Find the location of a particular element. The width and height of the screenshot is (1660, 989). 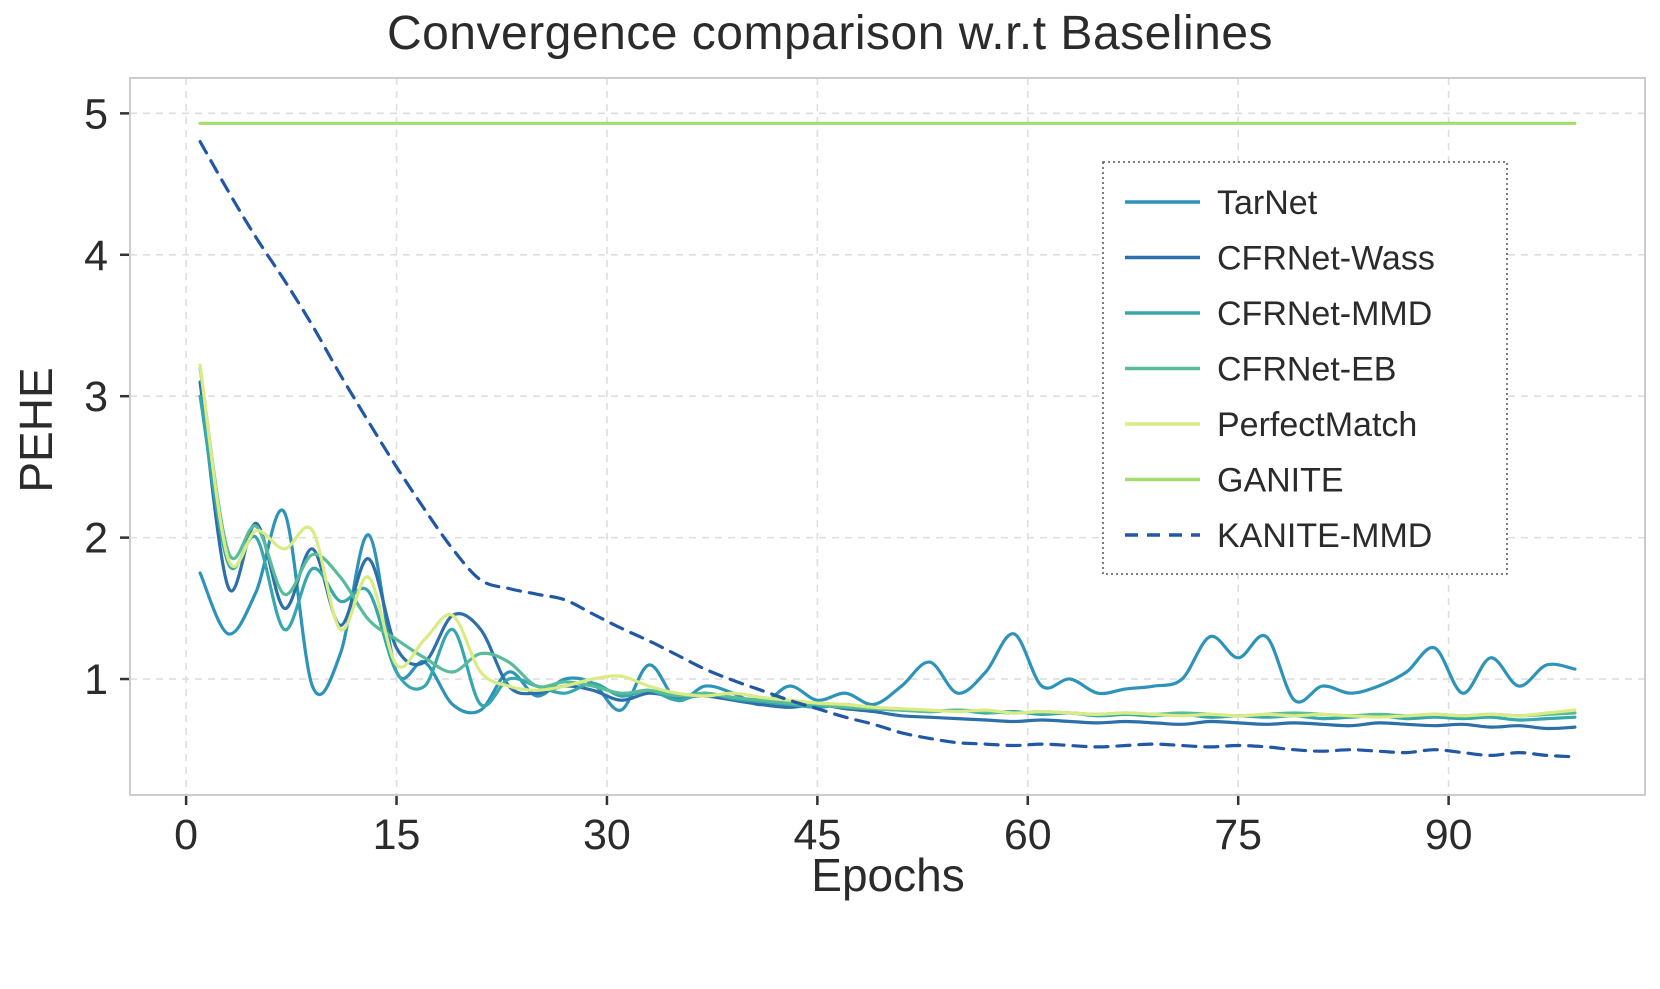

legend-label-CFRNet-MMD: CFRNet-MMD is located at coordinates (1324, 314).